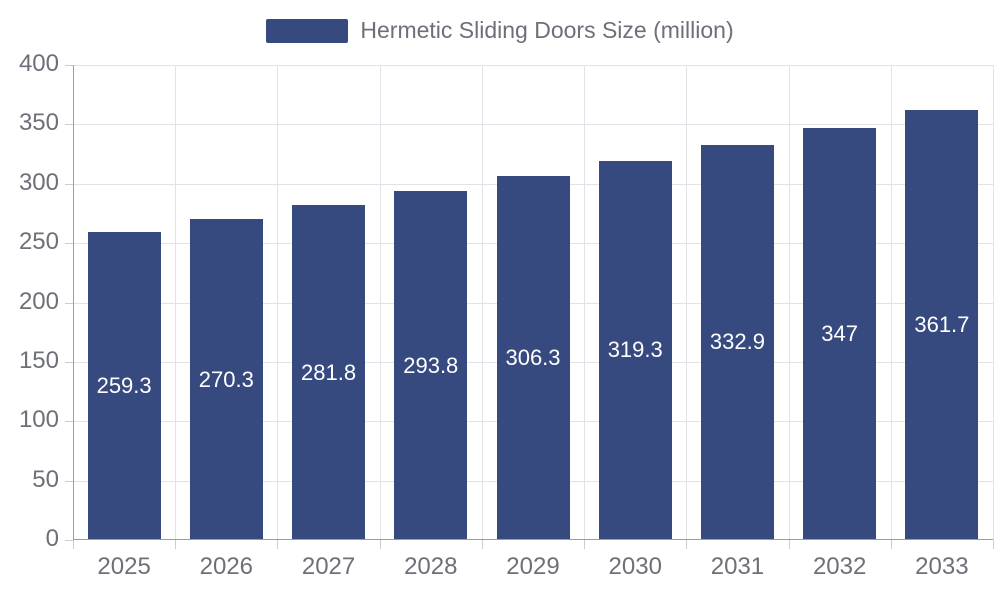 The height and width of the screenshot is (600, 1000). I want to click on bar-value-label: 306.3, so click(533, 358).